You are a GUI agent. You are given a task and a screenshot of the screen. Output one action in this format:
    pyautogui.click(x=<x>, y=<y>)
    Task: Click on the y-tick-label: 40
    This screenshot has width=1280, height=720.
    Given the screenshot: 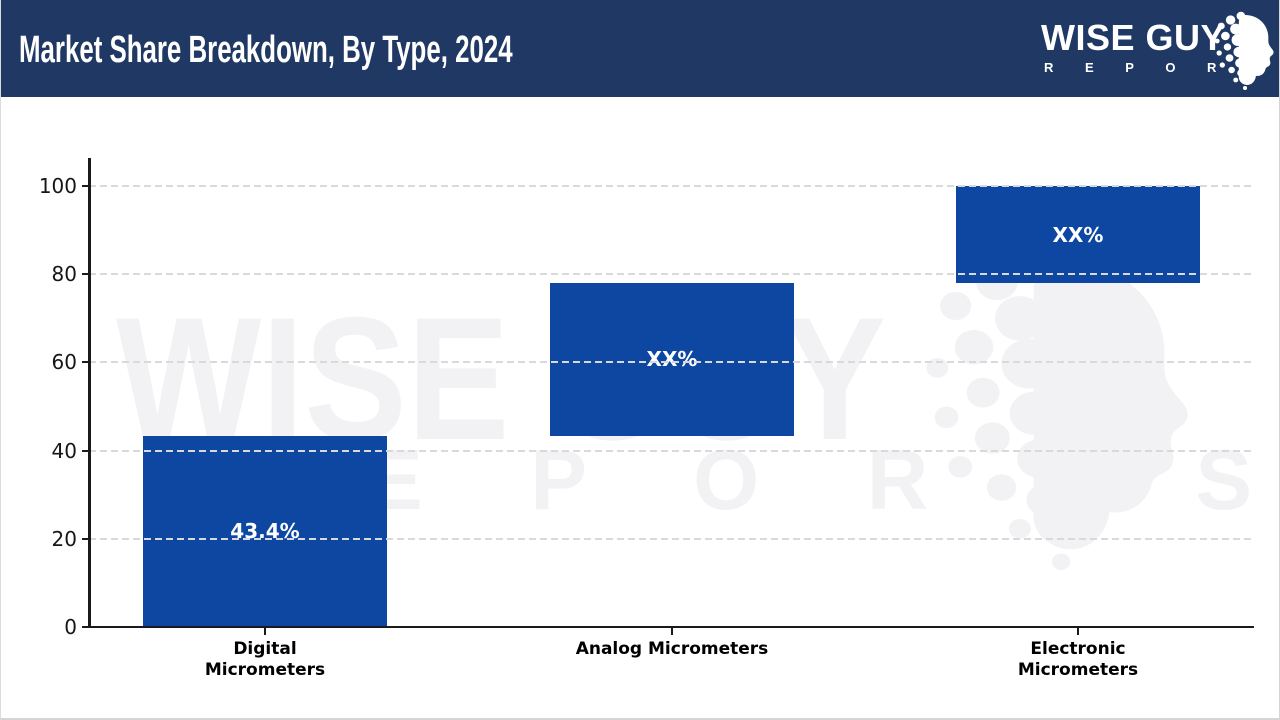 What is the action you would take?
    pyautogui.click(x=64, y=450)
    